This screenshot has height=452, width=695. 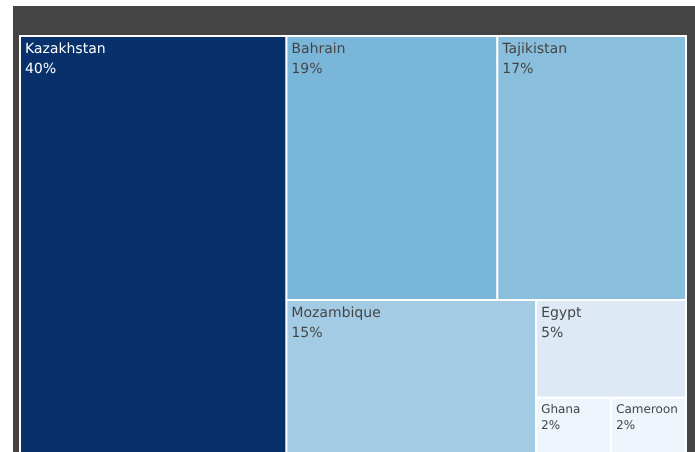 What do you see at coordinates (561, 313) in the screenshot?
I see `category-label: Egypt` at bounding box center [561, 313].